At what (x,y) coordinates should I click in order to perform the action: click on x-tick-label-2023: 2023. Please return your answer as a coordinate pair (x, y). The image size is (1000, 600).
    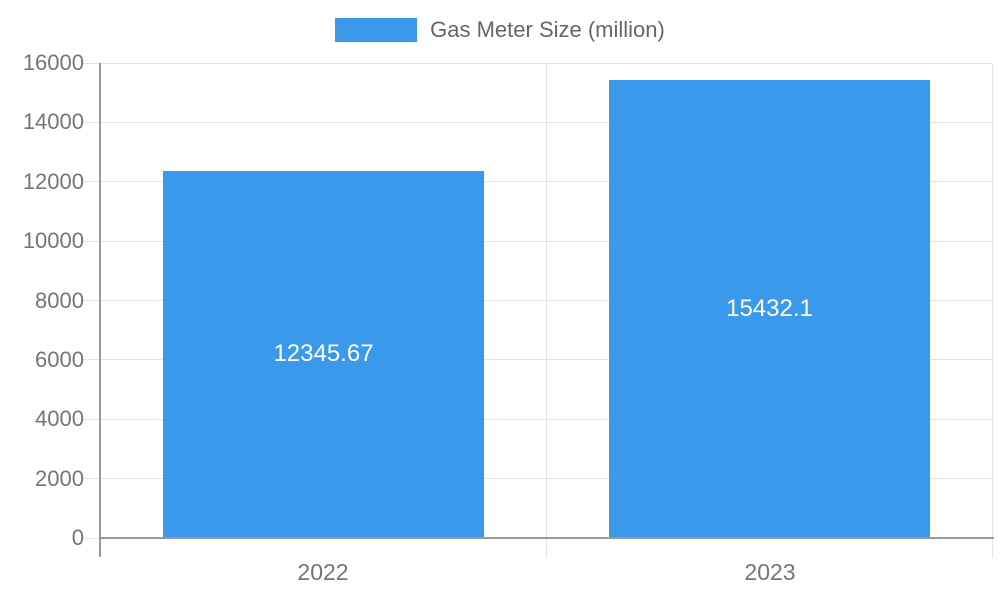
    Looking at the image, I should click on (770, 572).